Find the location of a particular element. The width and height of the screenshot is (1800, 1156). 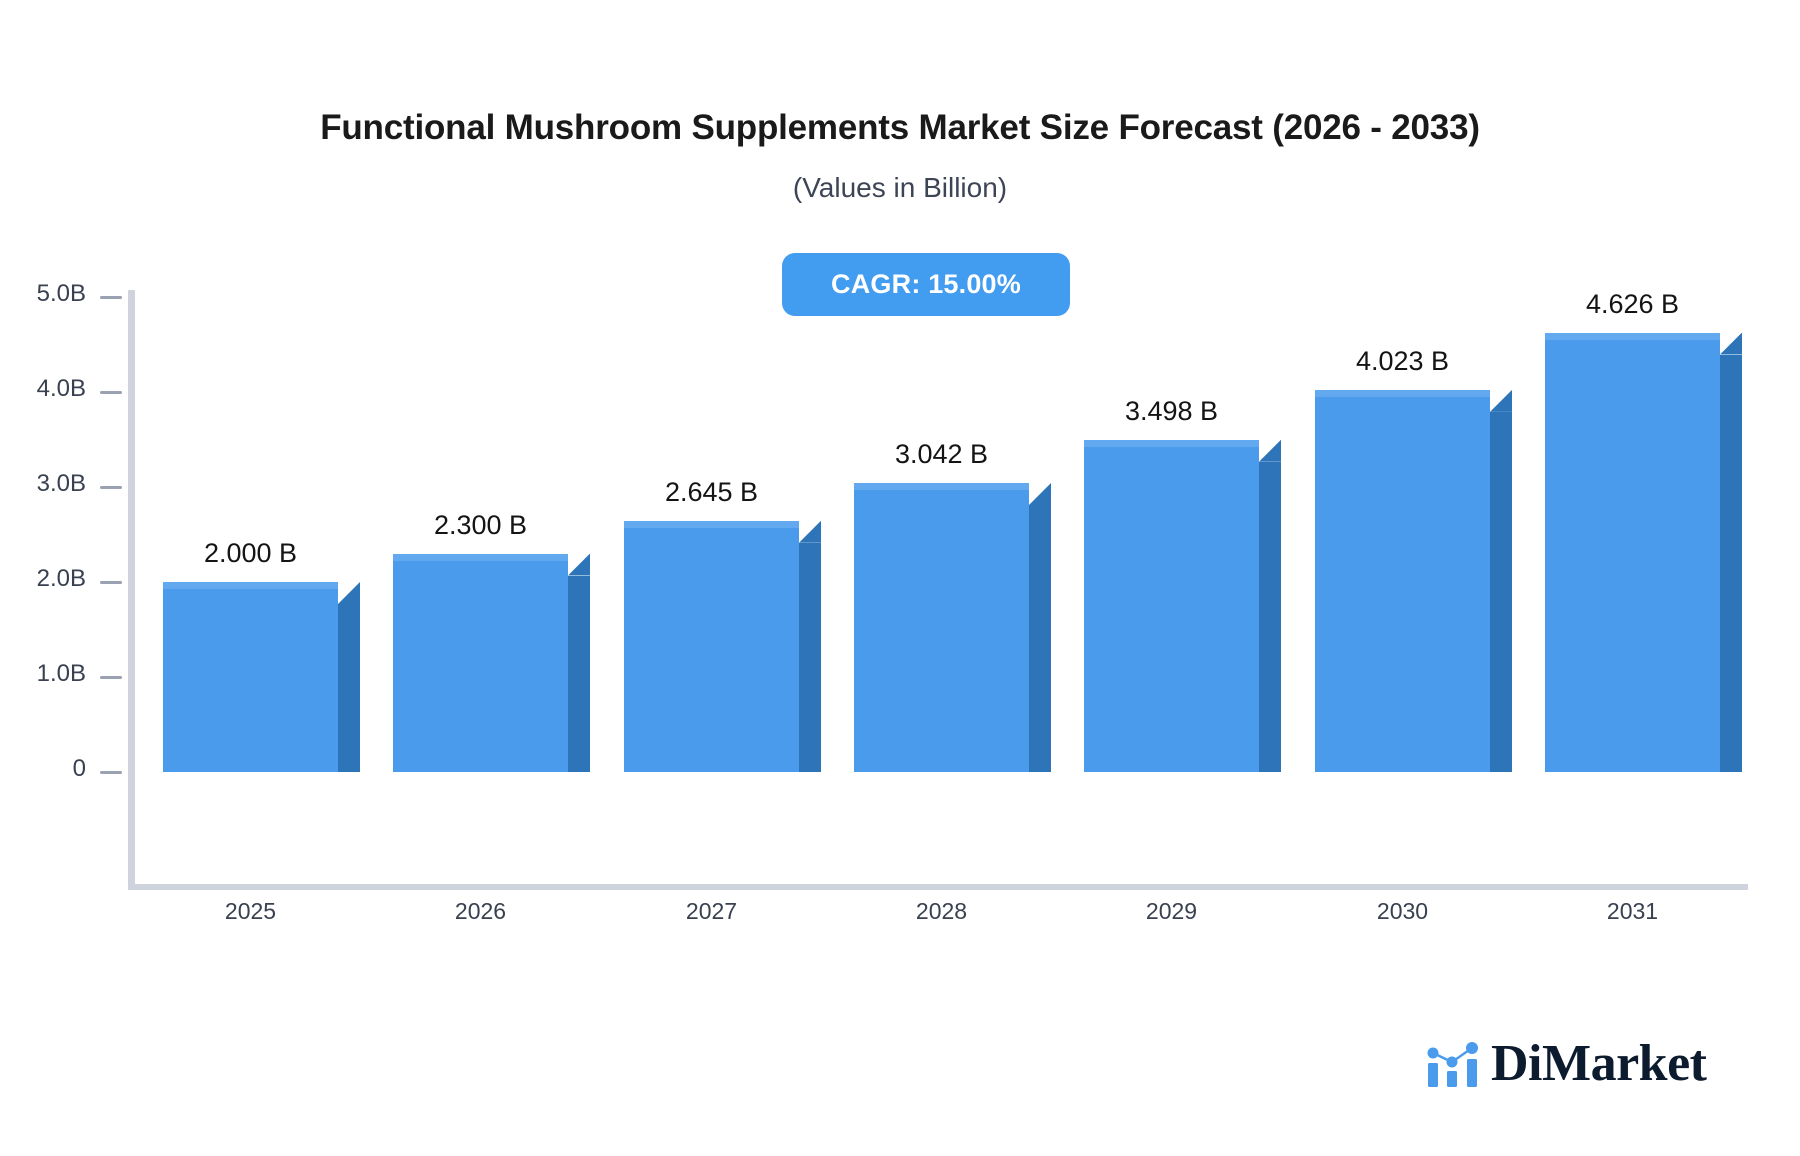

x-axis-tick-label: 2028 is located at coordinates (941, 911).